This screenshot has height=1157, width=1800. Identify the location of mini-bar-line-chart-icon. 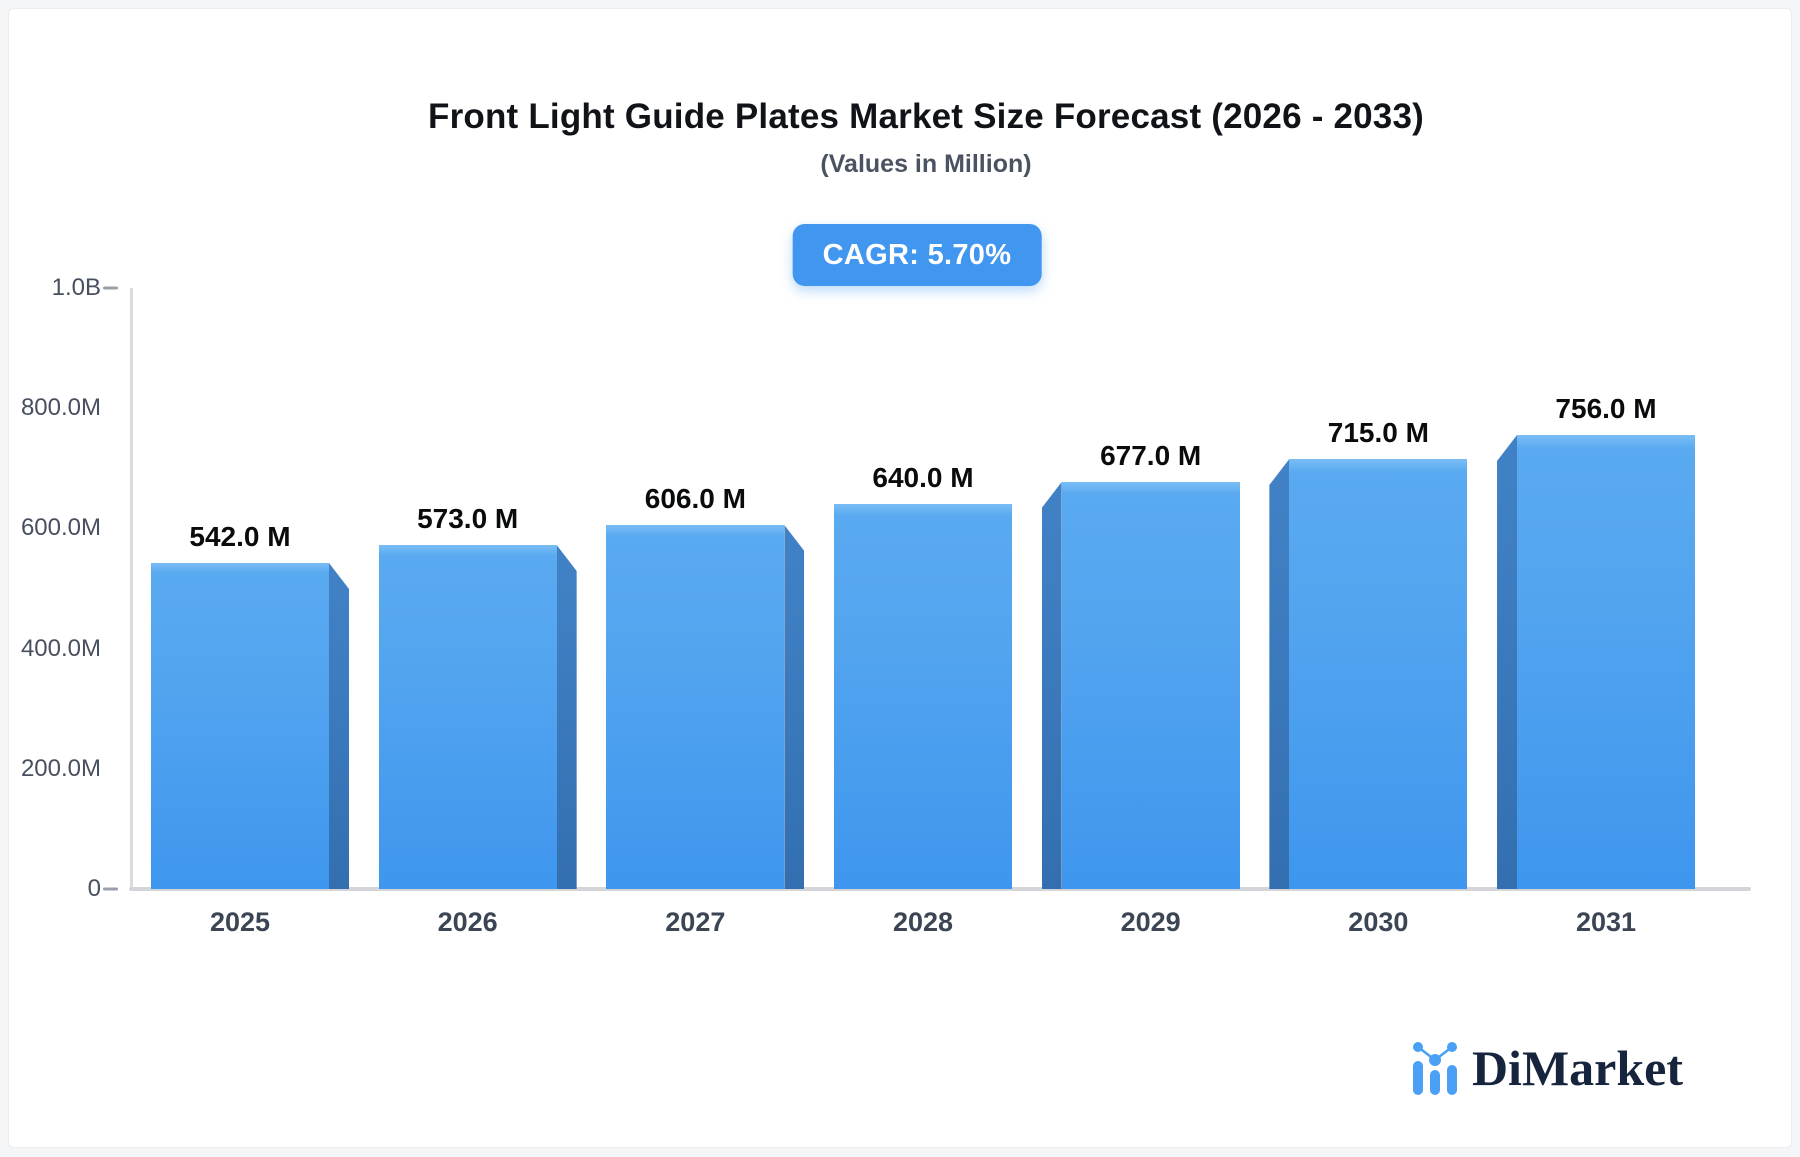
(1434, 1068).